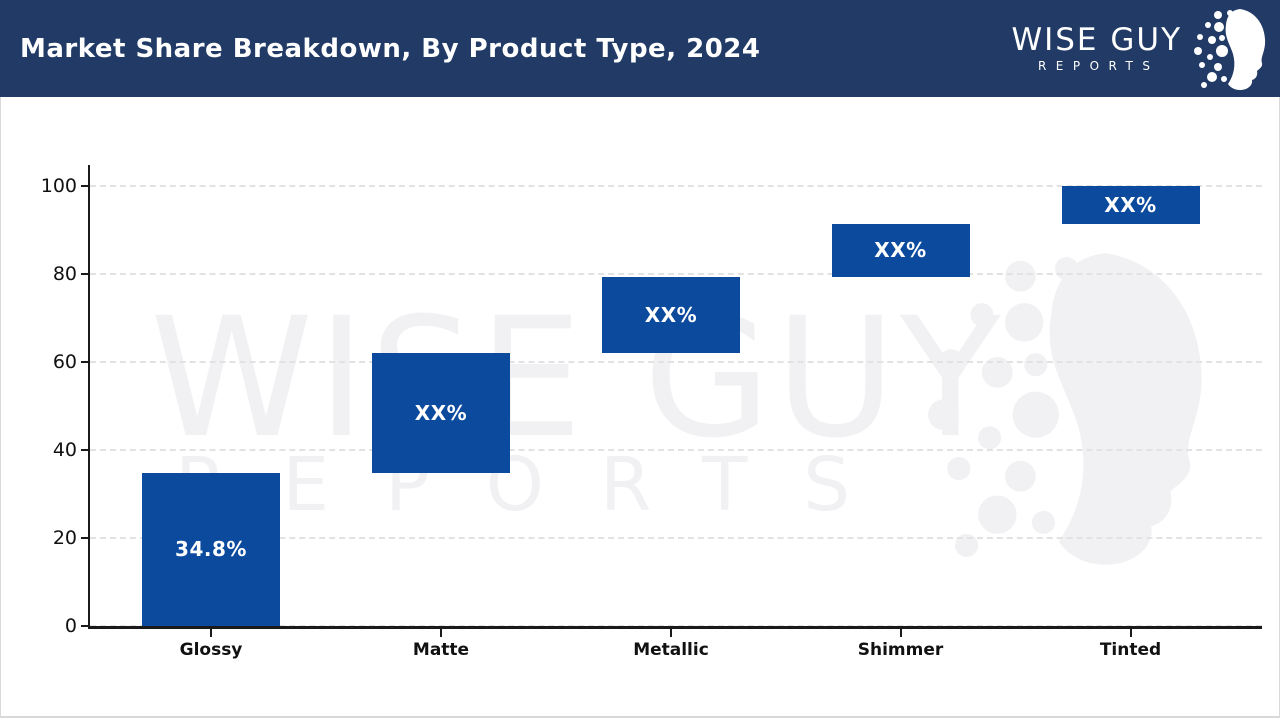 This screenshot has height=720, width=1280. I want to click on logo-reports-text: REPORTS, so click(1098, 66).